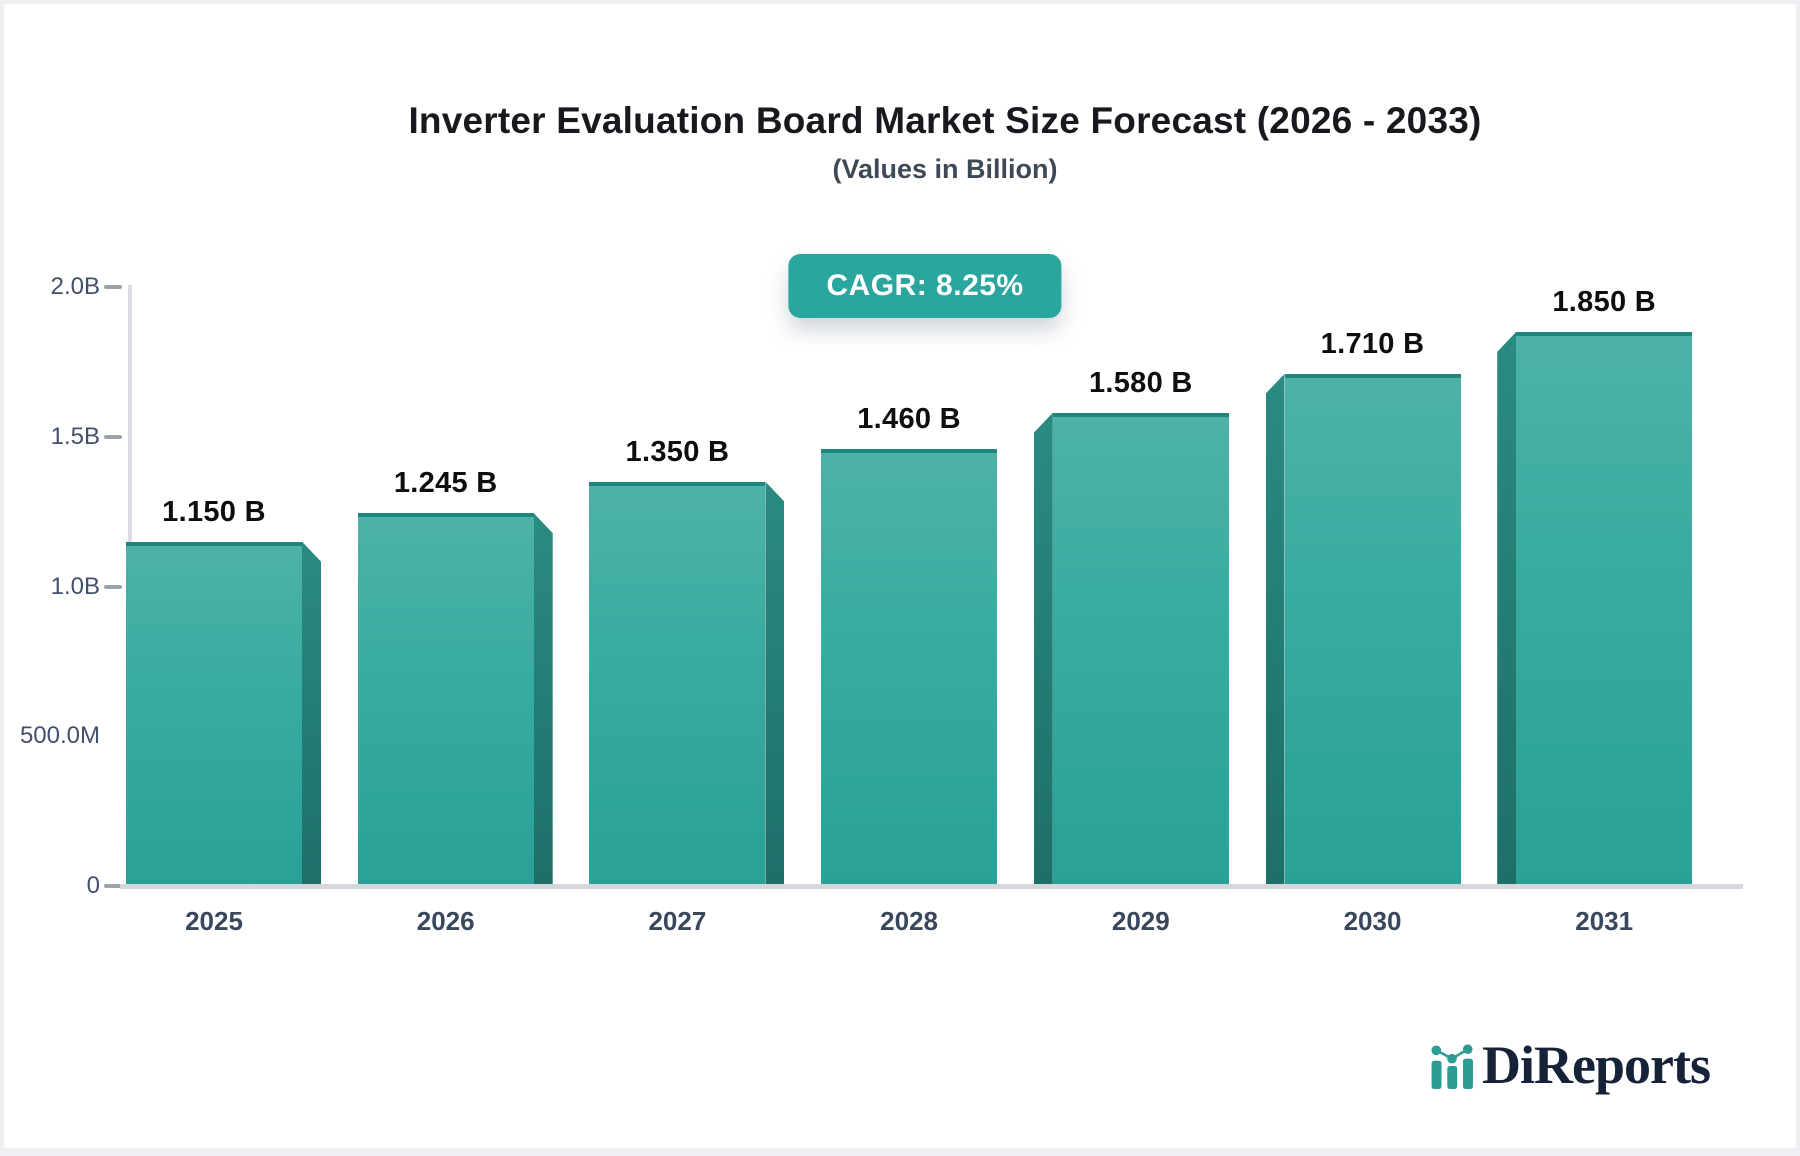  I want to click on x-axis-category-label: 2029, so click(1140, 921).